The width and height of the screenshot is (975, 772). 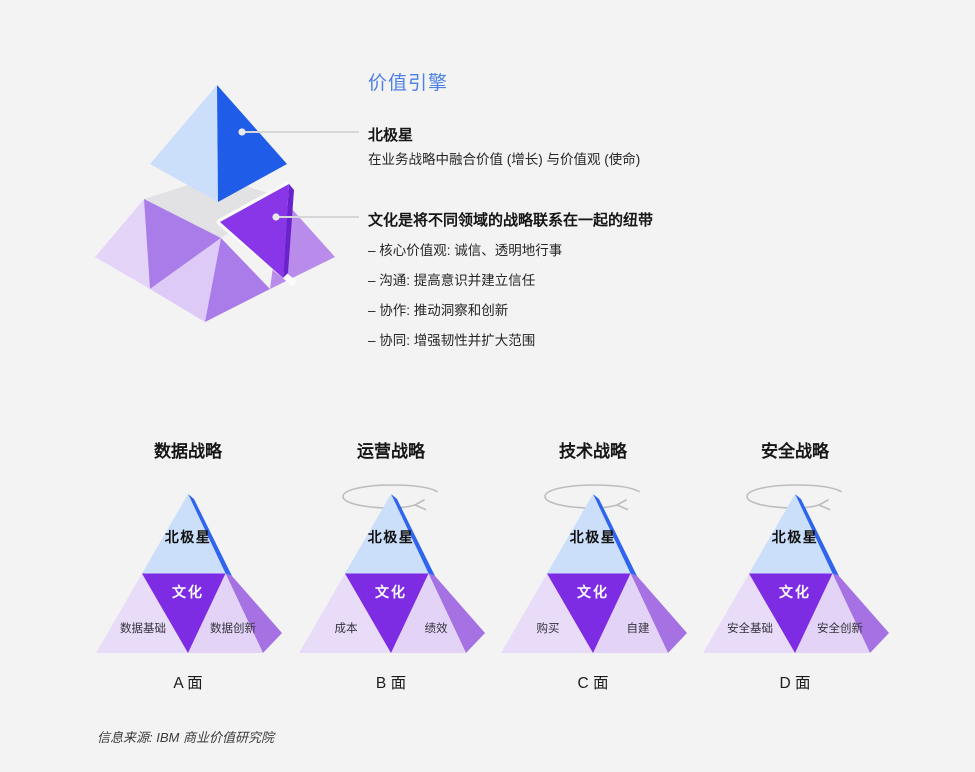 What do you see at coordinates (391, 135) in the screenshot?
I see `north-star-heading: 北极星` at bounding box center [391, 135].